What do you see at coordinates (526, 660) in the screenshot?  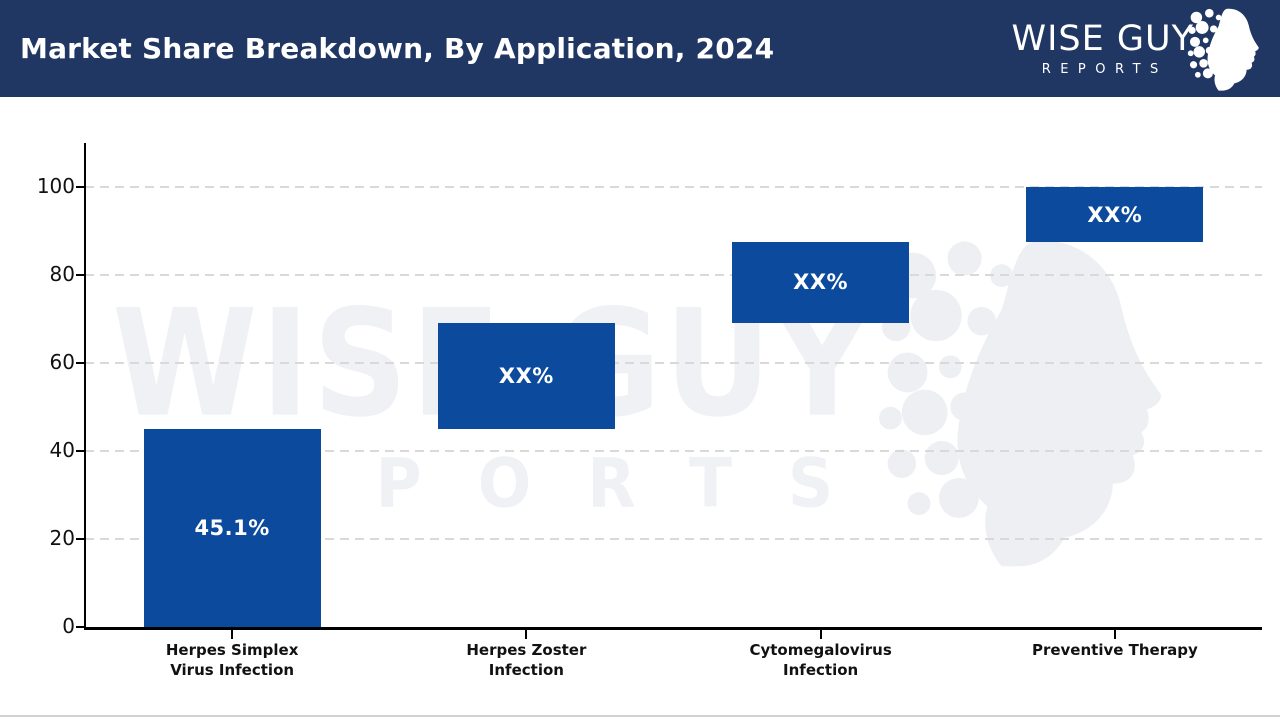 I see `category-label: Herpes Zoster Infection` at bounding box center [526, 660].